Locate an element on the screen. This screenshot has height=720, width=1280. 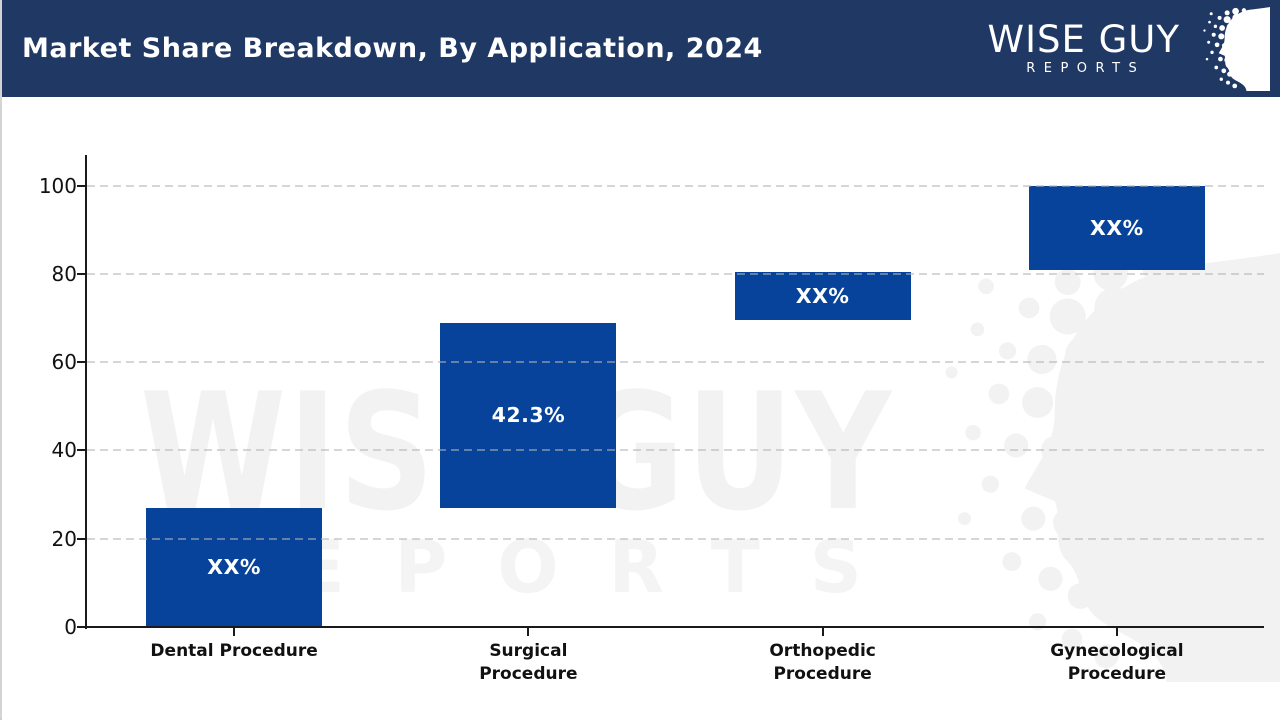
bar-value-label-surgical-procedure: 42.3% is located at coordinates (528, 415).